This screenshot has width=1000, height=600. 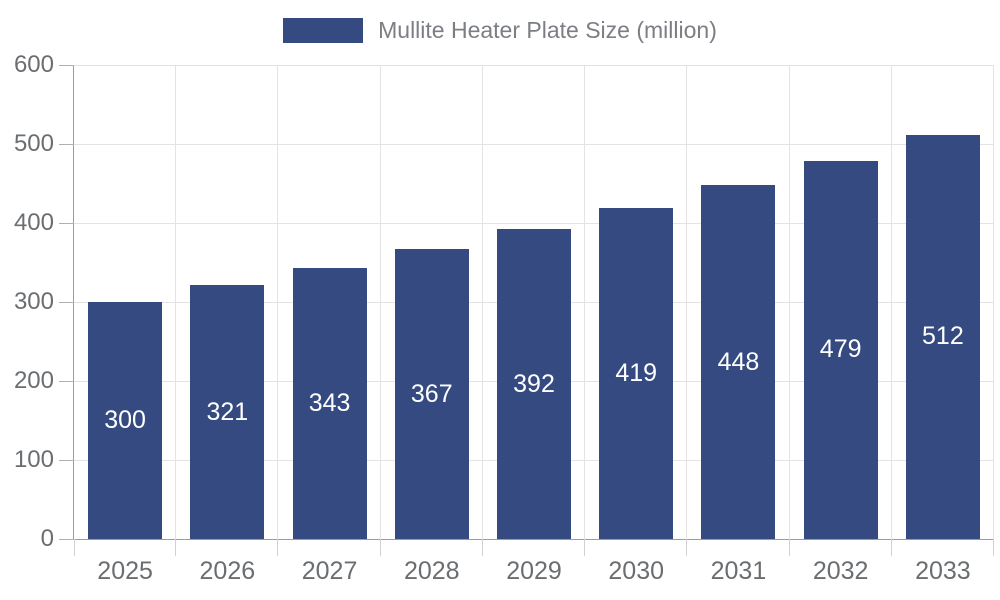 I want to click on bar-value-label: 300, so click(x=125, y=420).